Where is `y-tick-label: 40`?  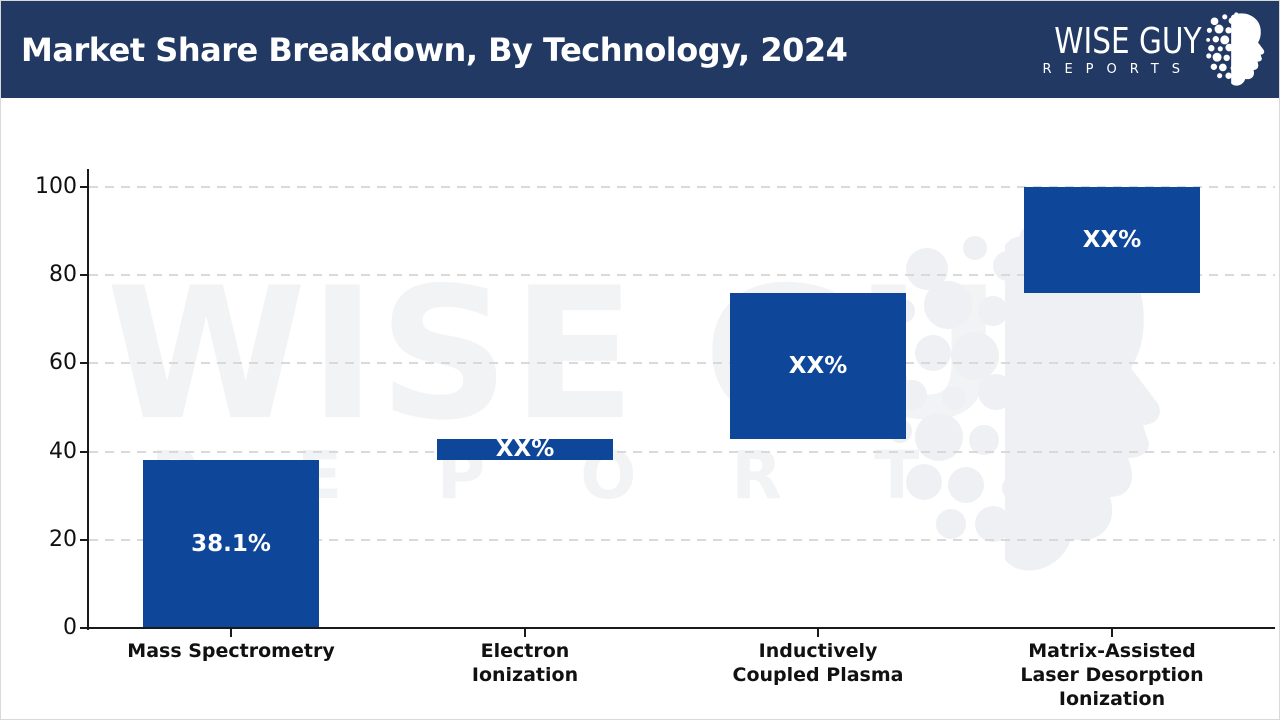
y-tick-label: 40 is located at coordinates (63, 451).